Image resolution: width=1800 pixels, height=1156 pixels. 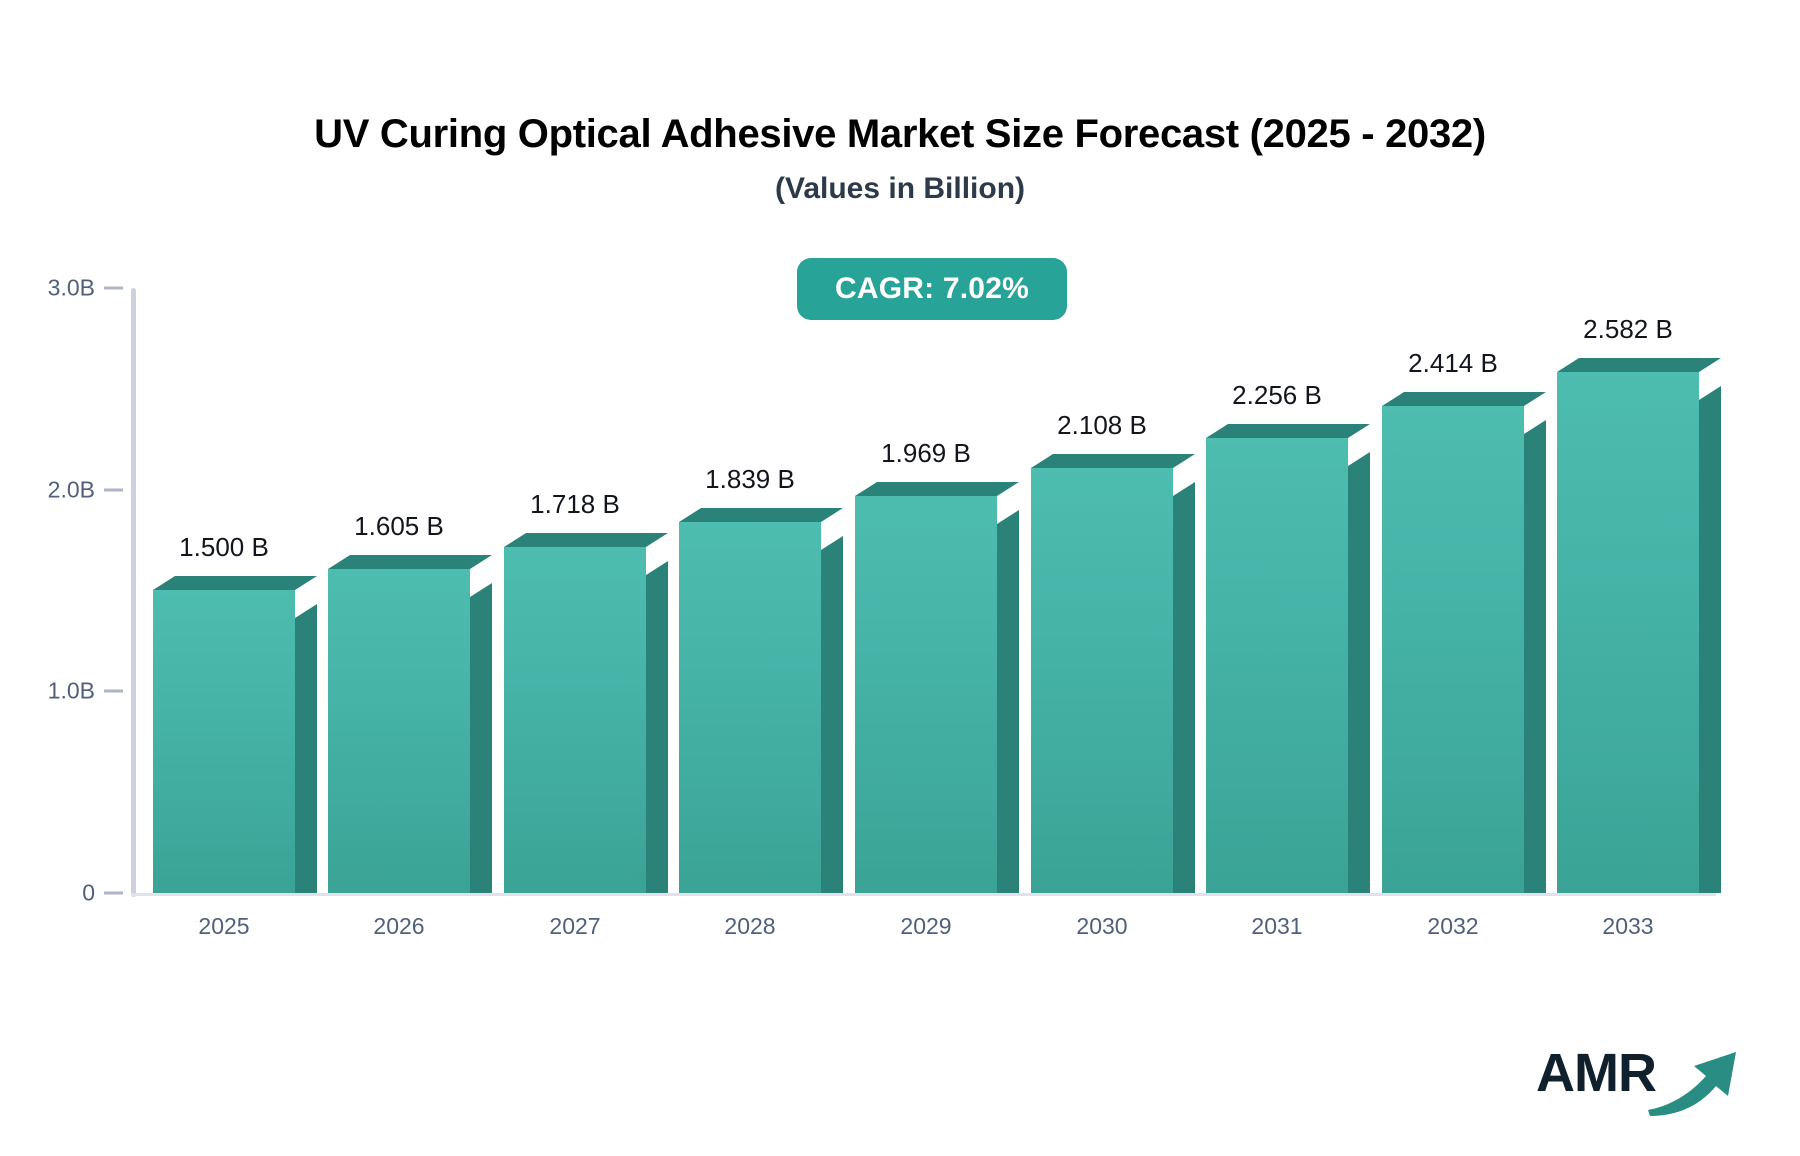 I want to click on y-axis-tick-label: 0, so click(x=88, y=892).